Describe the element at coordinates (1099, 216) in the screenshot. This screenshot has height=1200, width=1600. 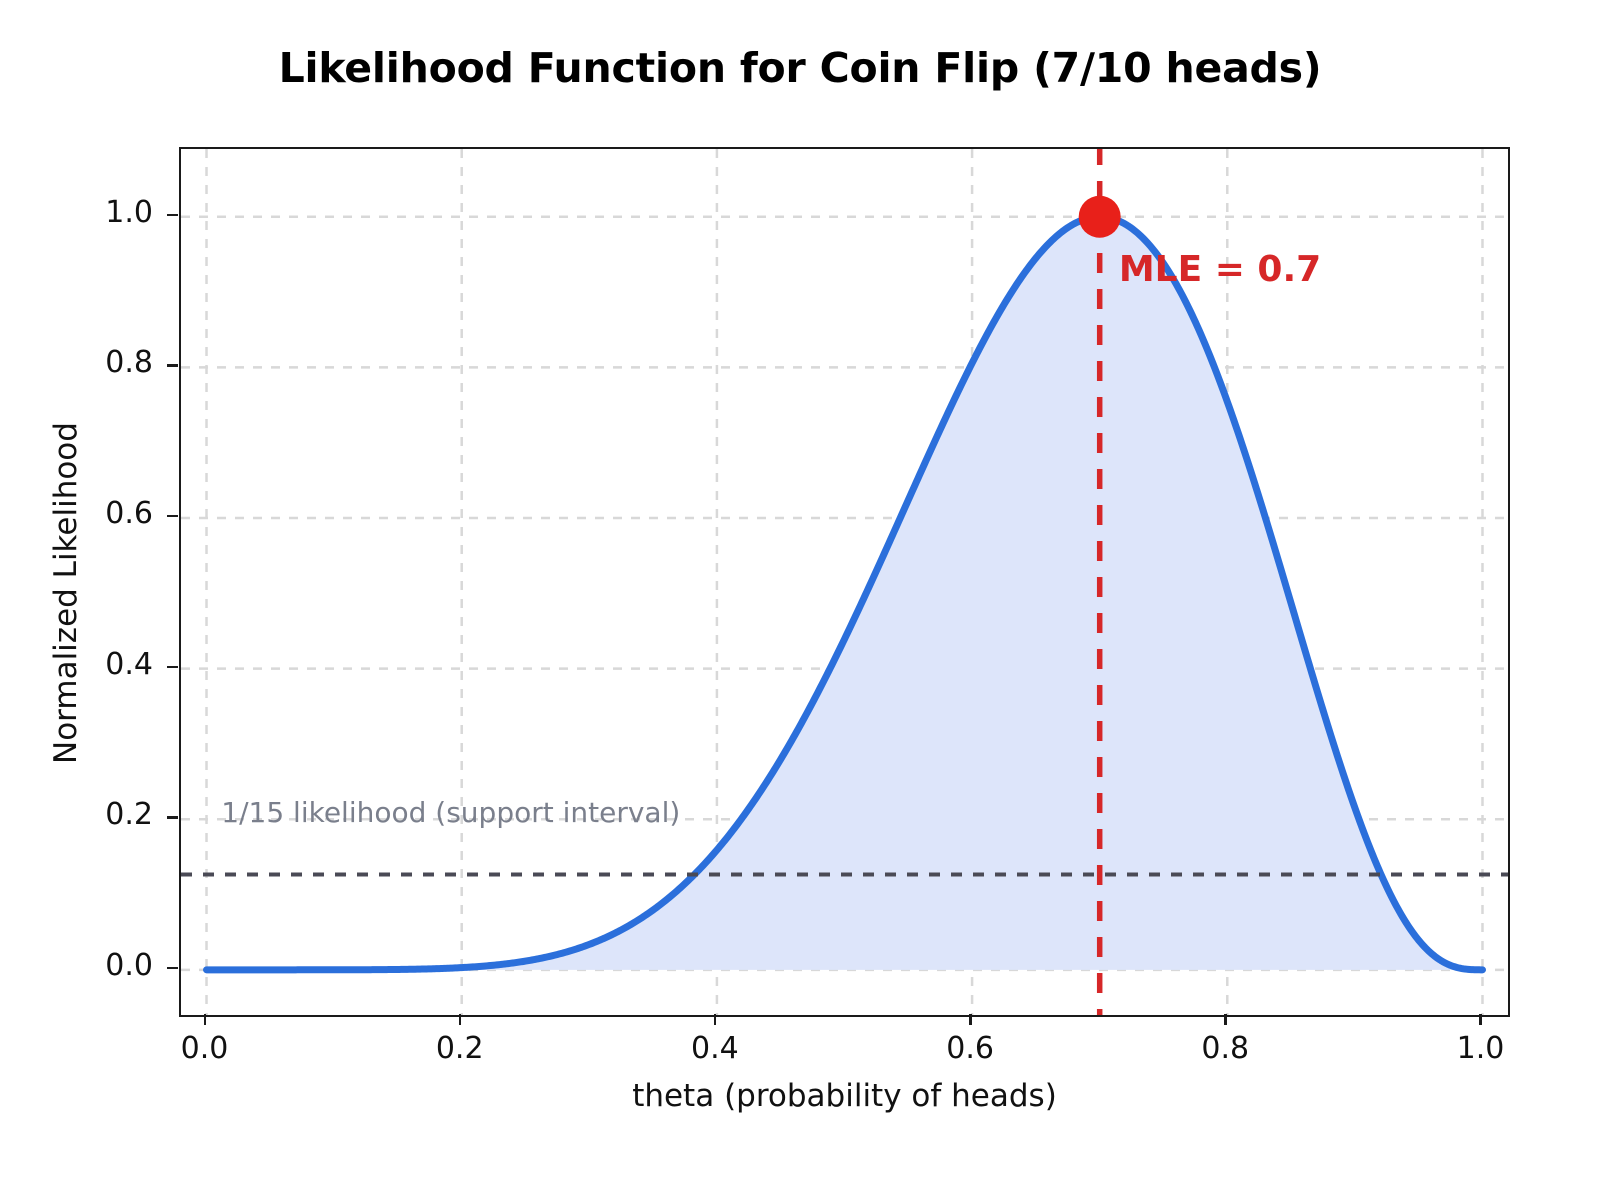
I see `mle-point-marker` at that location.